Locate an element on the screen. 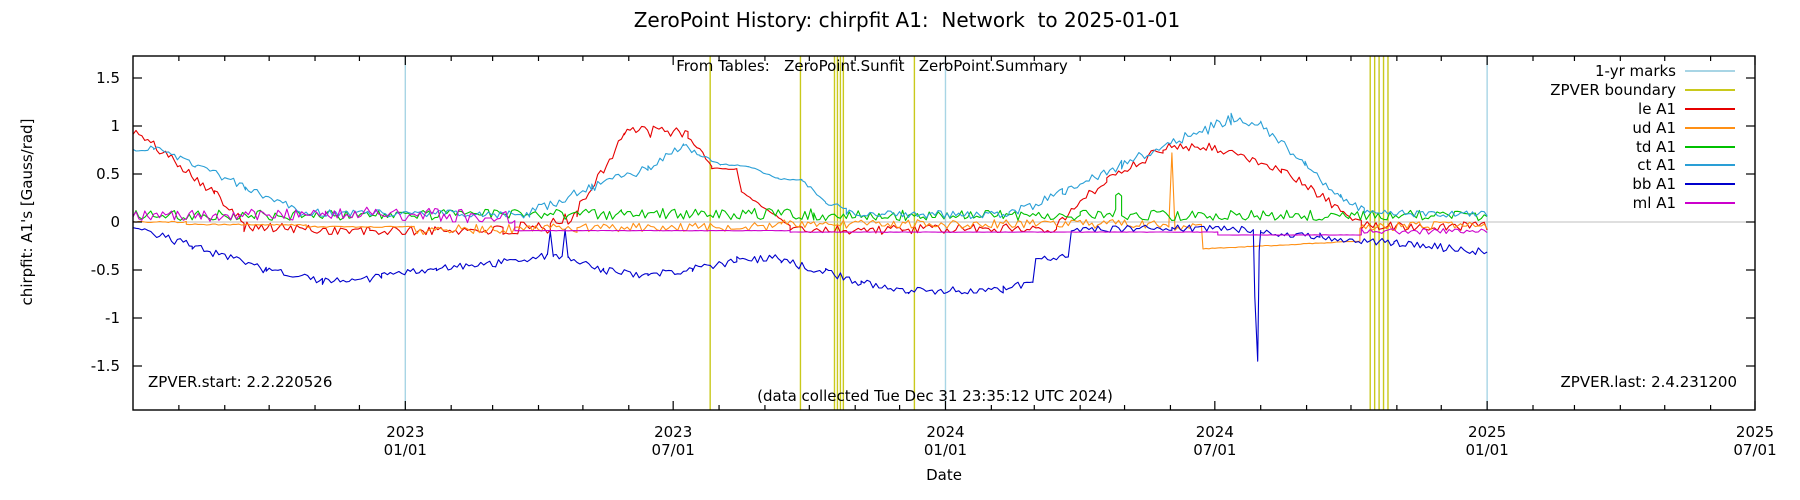 This screenshot has width=1800, height=500. legend-item-le-A1: le A1 is located at coordinates (1642, 109).